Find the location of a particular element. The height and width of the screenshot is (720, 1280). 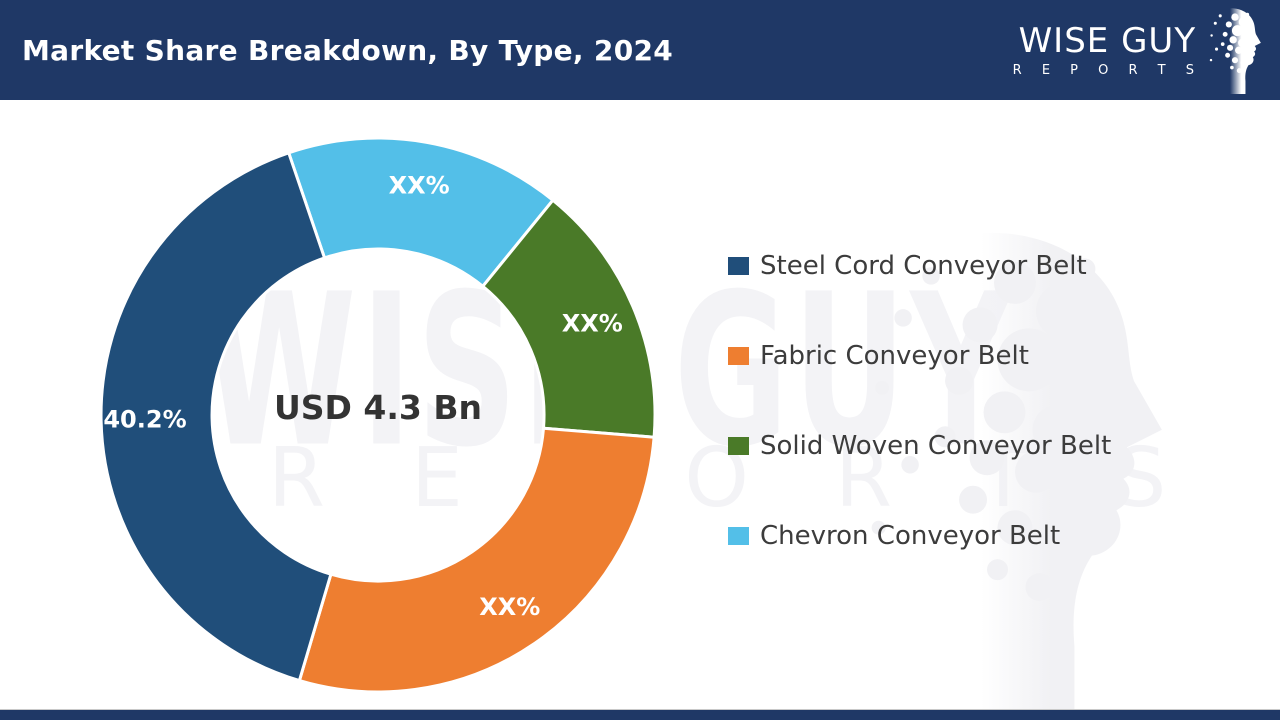

legend-swatch-chevron is located at coordinates (738, 536).